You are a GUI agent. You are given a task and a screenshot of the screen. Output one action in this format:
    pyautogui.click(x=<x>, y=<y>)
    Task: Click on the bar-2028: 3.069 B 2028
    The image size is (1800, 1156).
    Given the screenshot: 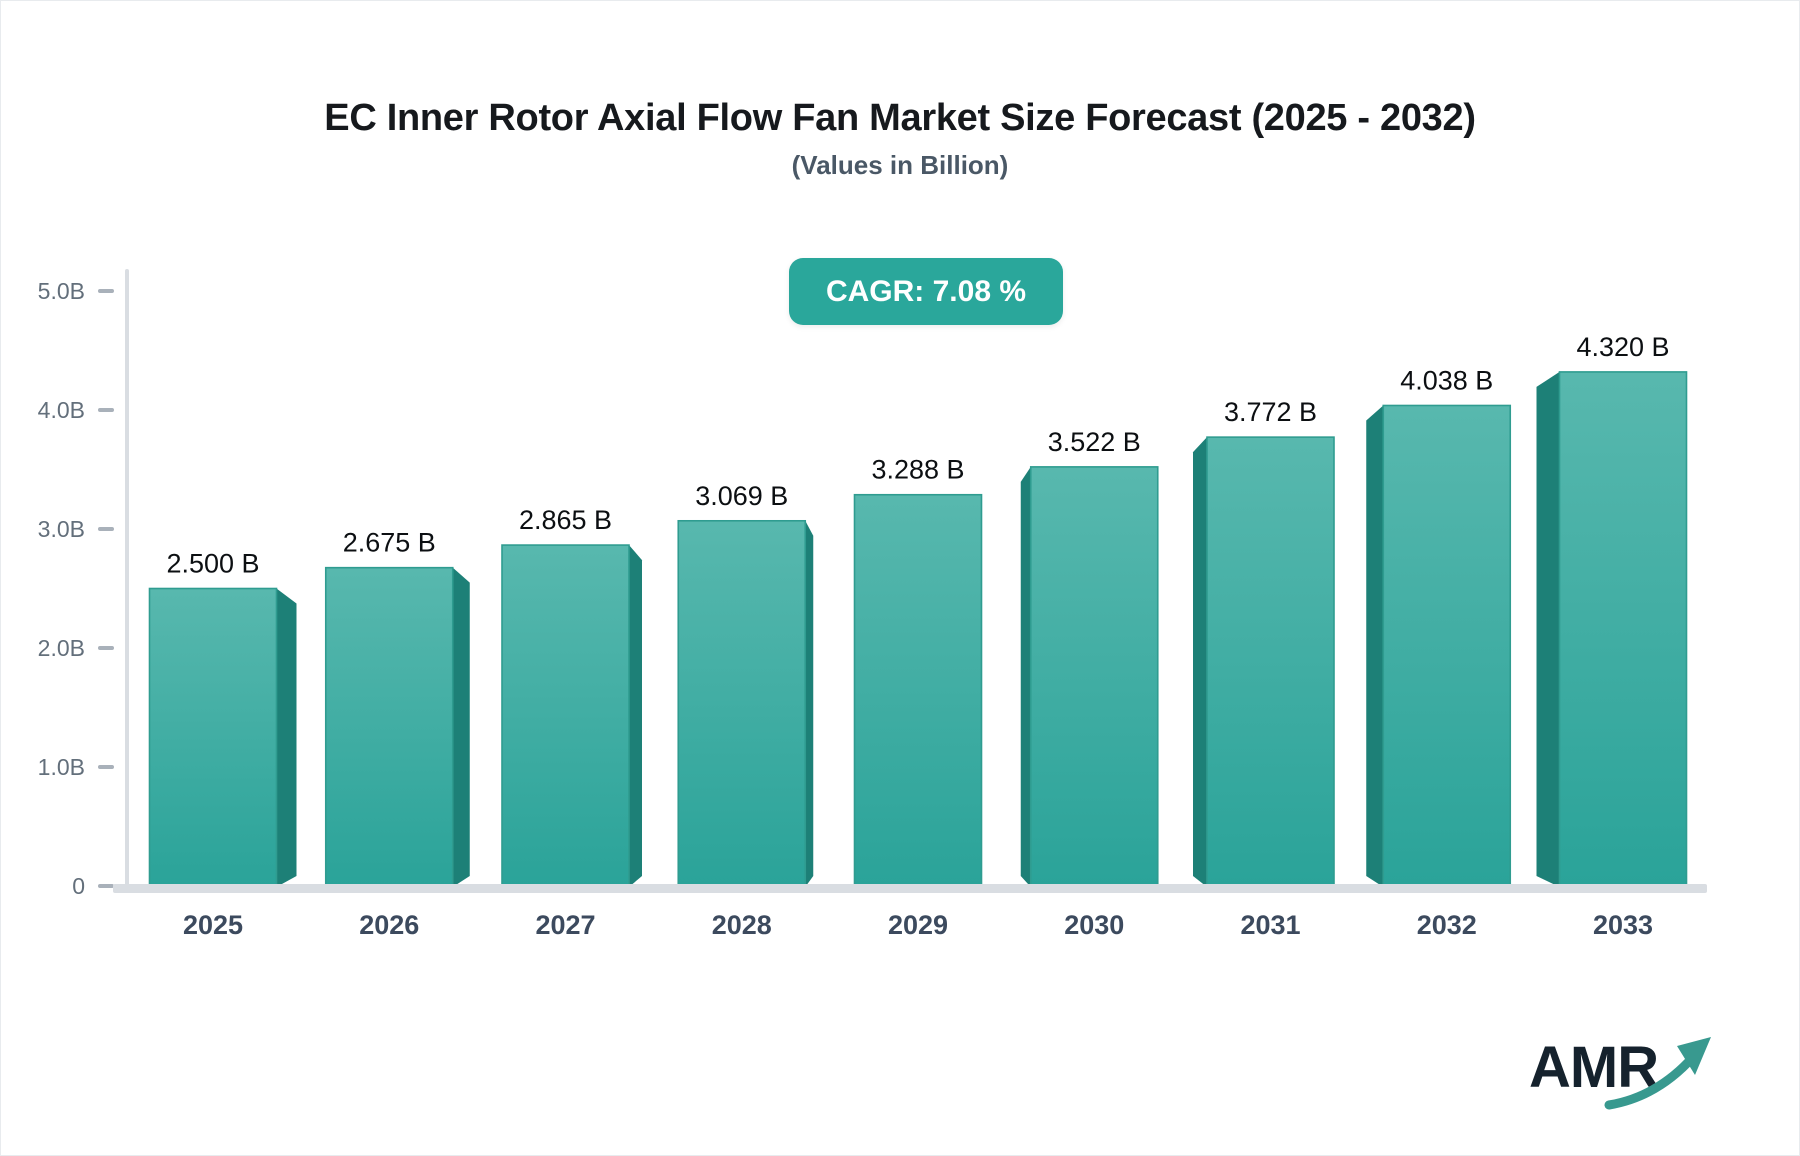 What is the action you would take?
    pyautogui.click(x=745, y=710)
    